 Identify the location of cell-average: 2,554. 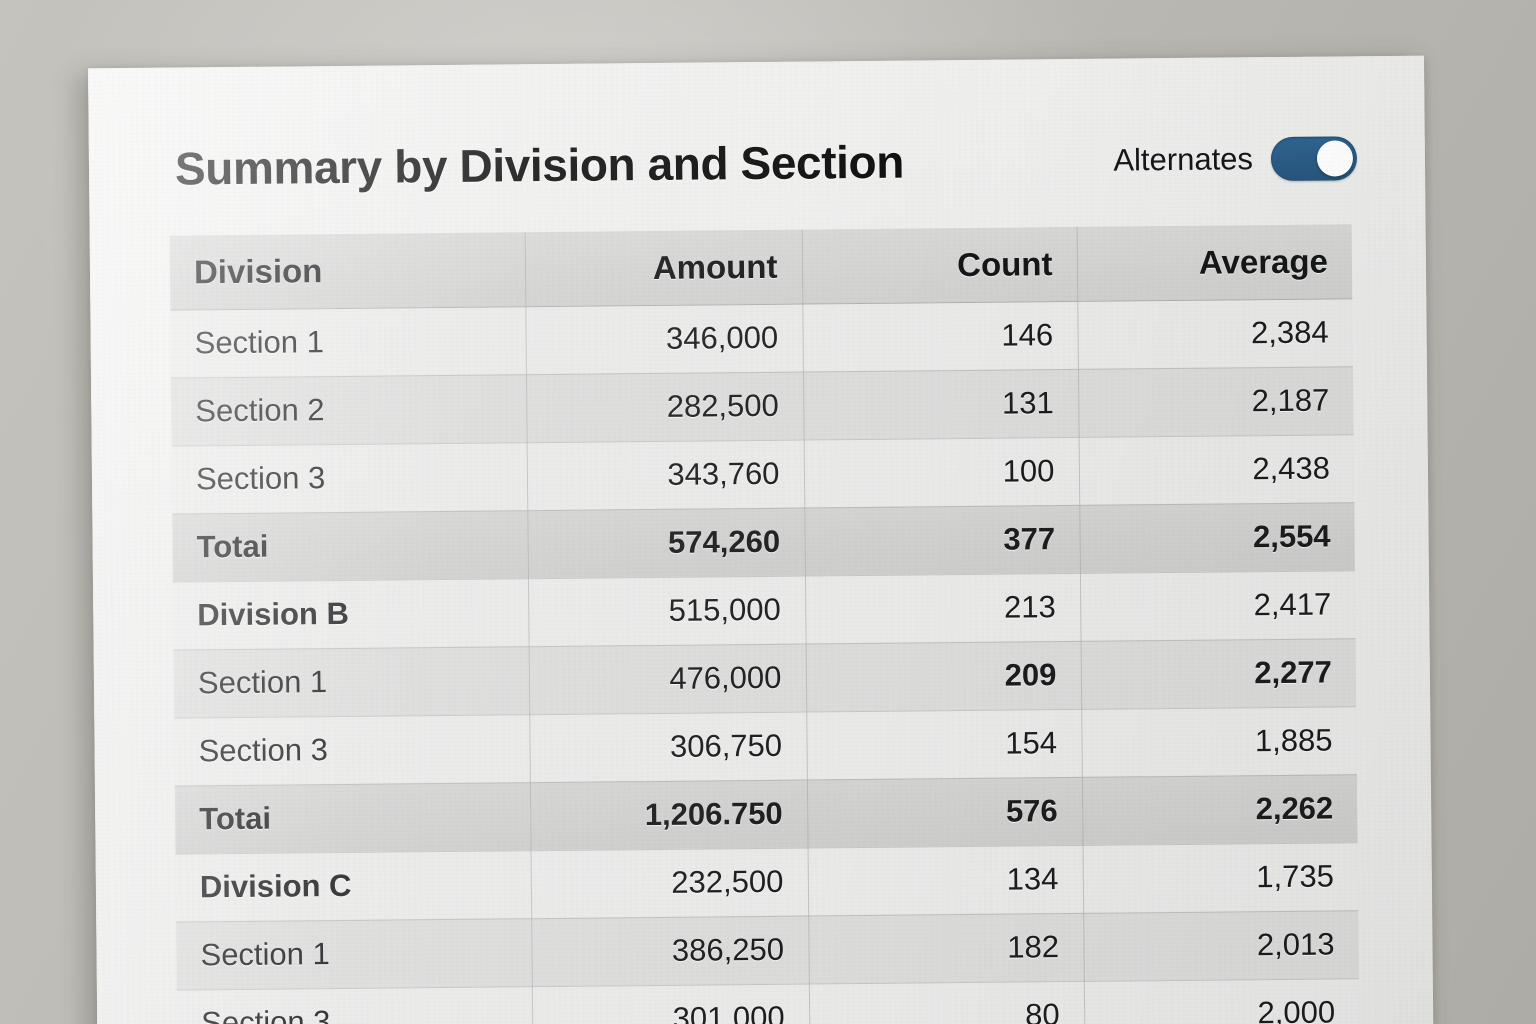
(1217, 537).